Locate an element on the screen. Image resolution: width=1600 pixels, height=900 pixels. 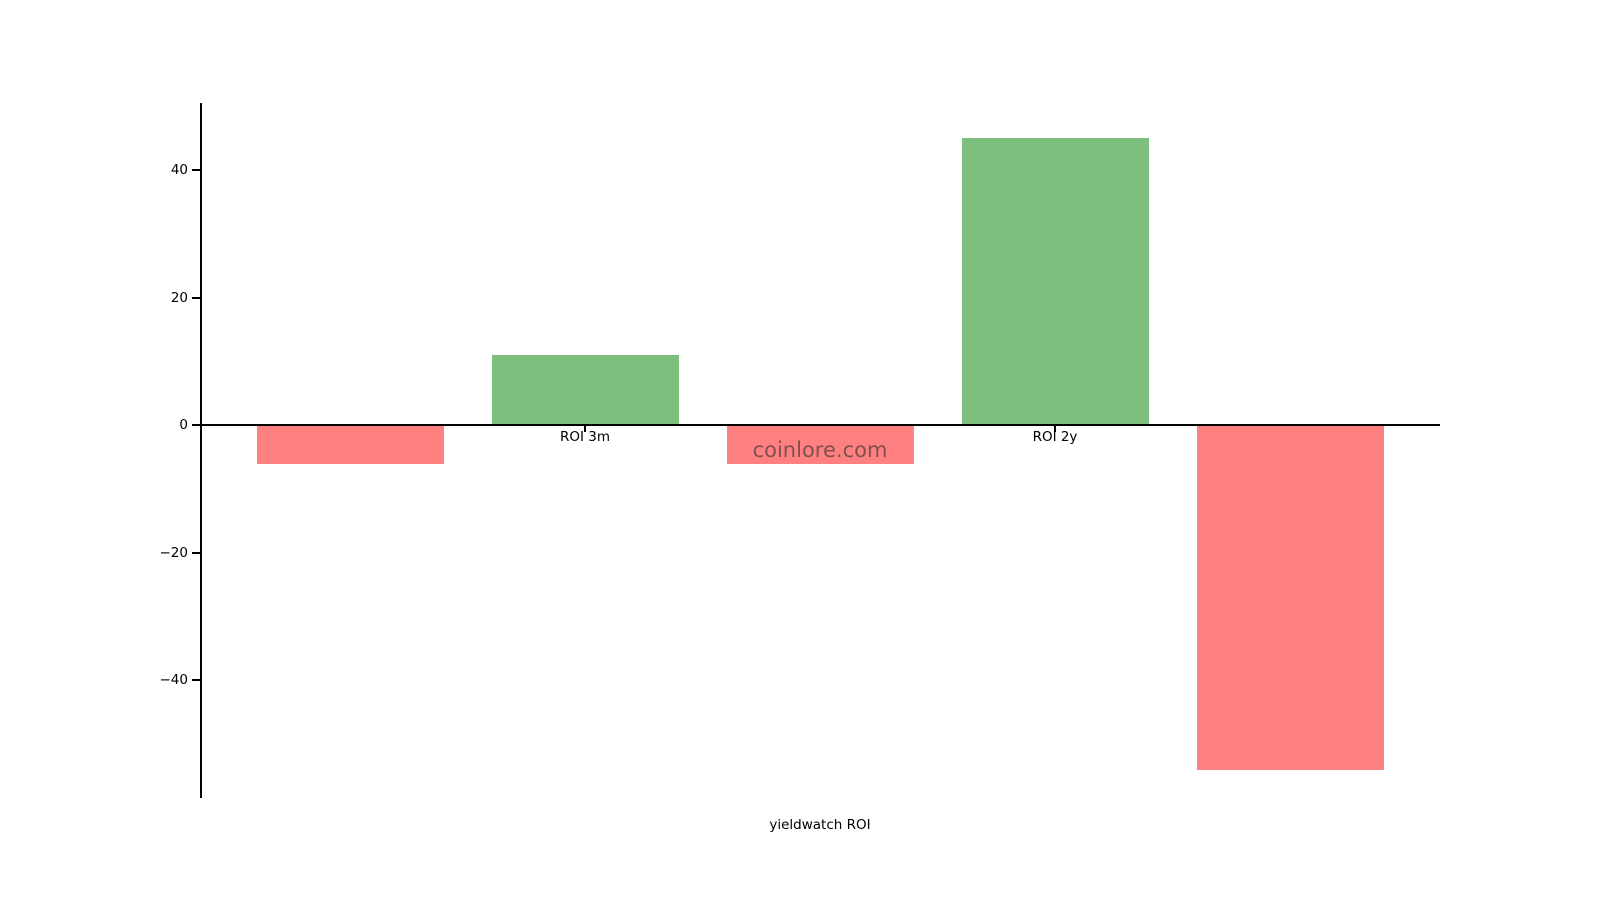
y-axis-line is located at coordinates (201, 450).